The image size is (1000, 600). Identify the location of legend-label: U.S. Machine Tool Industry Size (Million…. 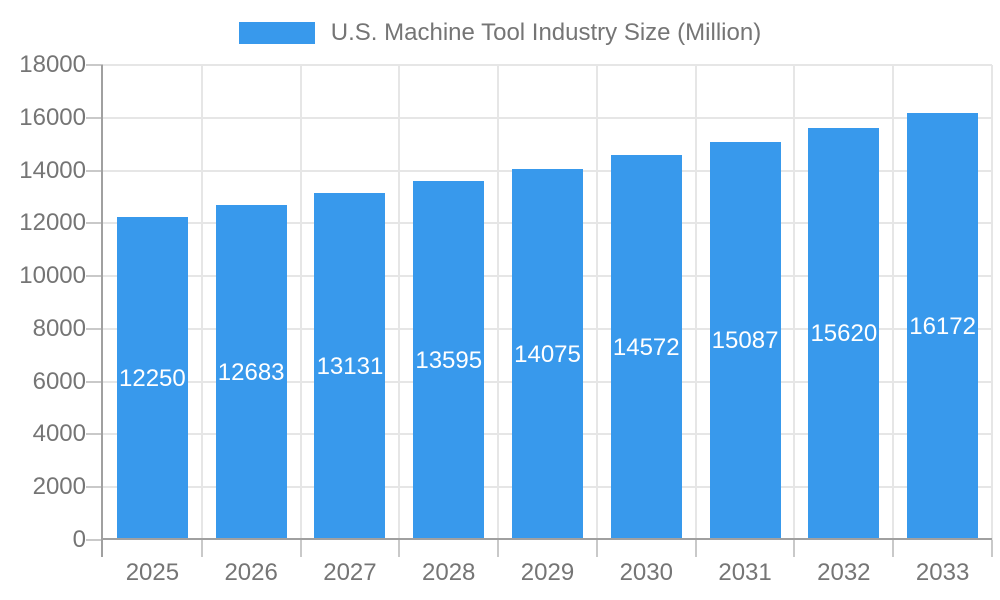
(546, 32).